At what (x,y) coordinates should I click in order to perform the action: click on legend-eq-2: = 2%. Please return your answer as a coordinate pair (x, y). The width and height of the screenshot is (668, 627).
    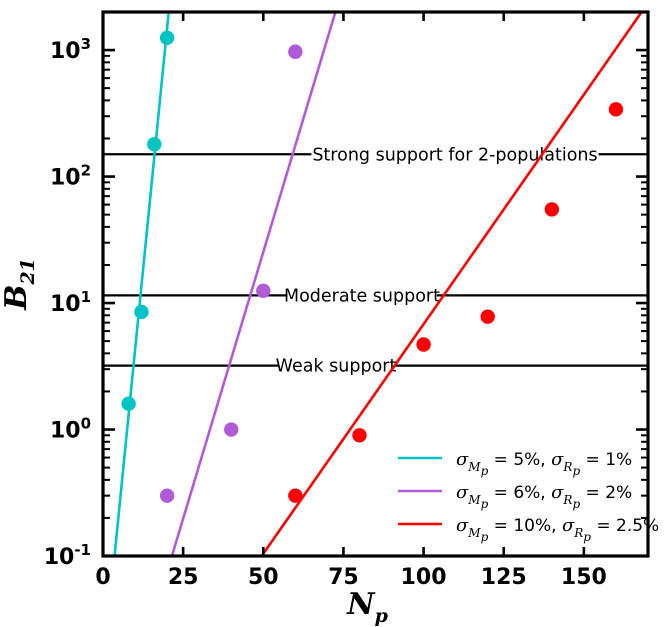
    Looking at the image, I should click on (606, 493).